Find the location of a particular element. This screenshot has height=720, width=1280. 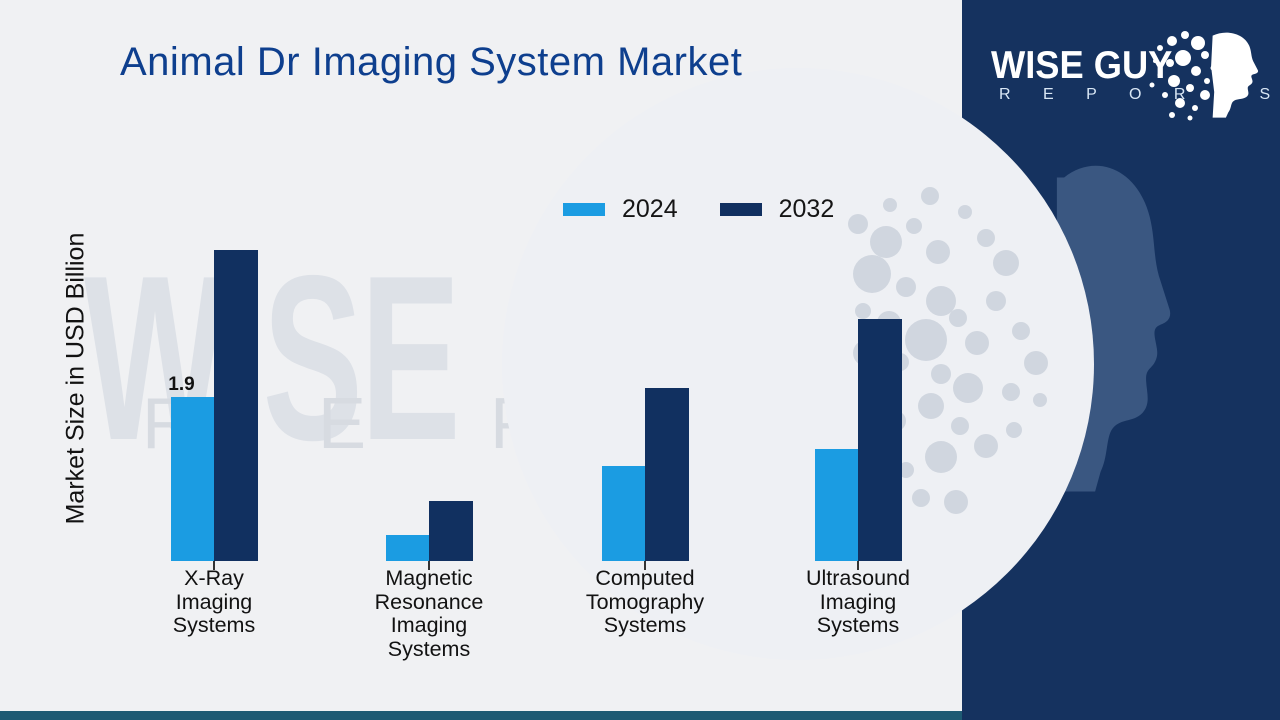

legend-swatch-2032 is located at coordinates (740, 209).